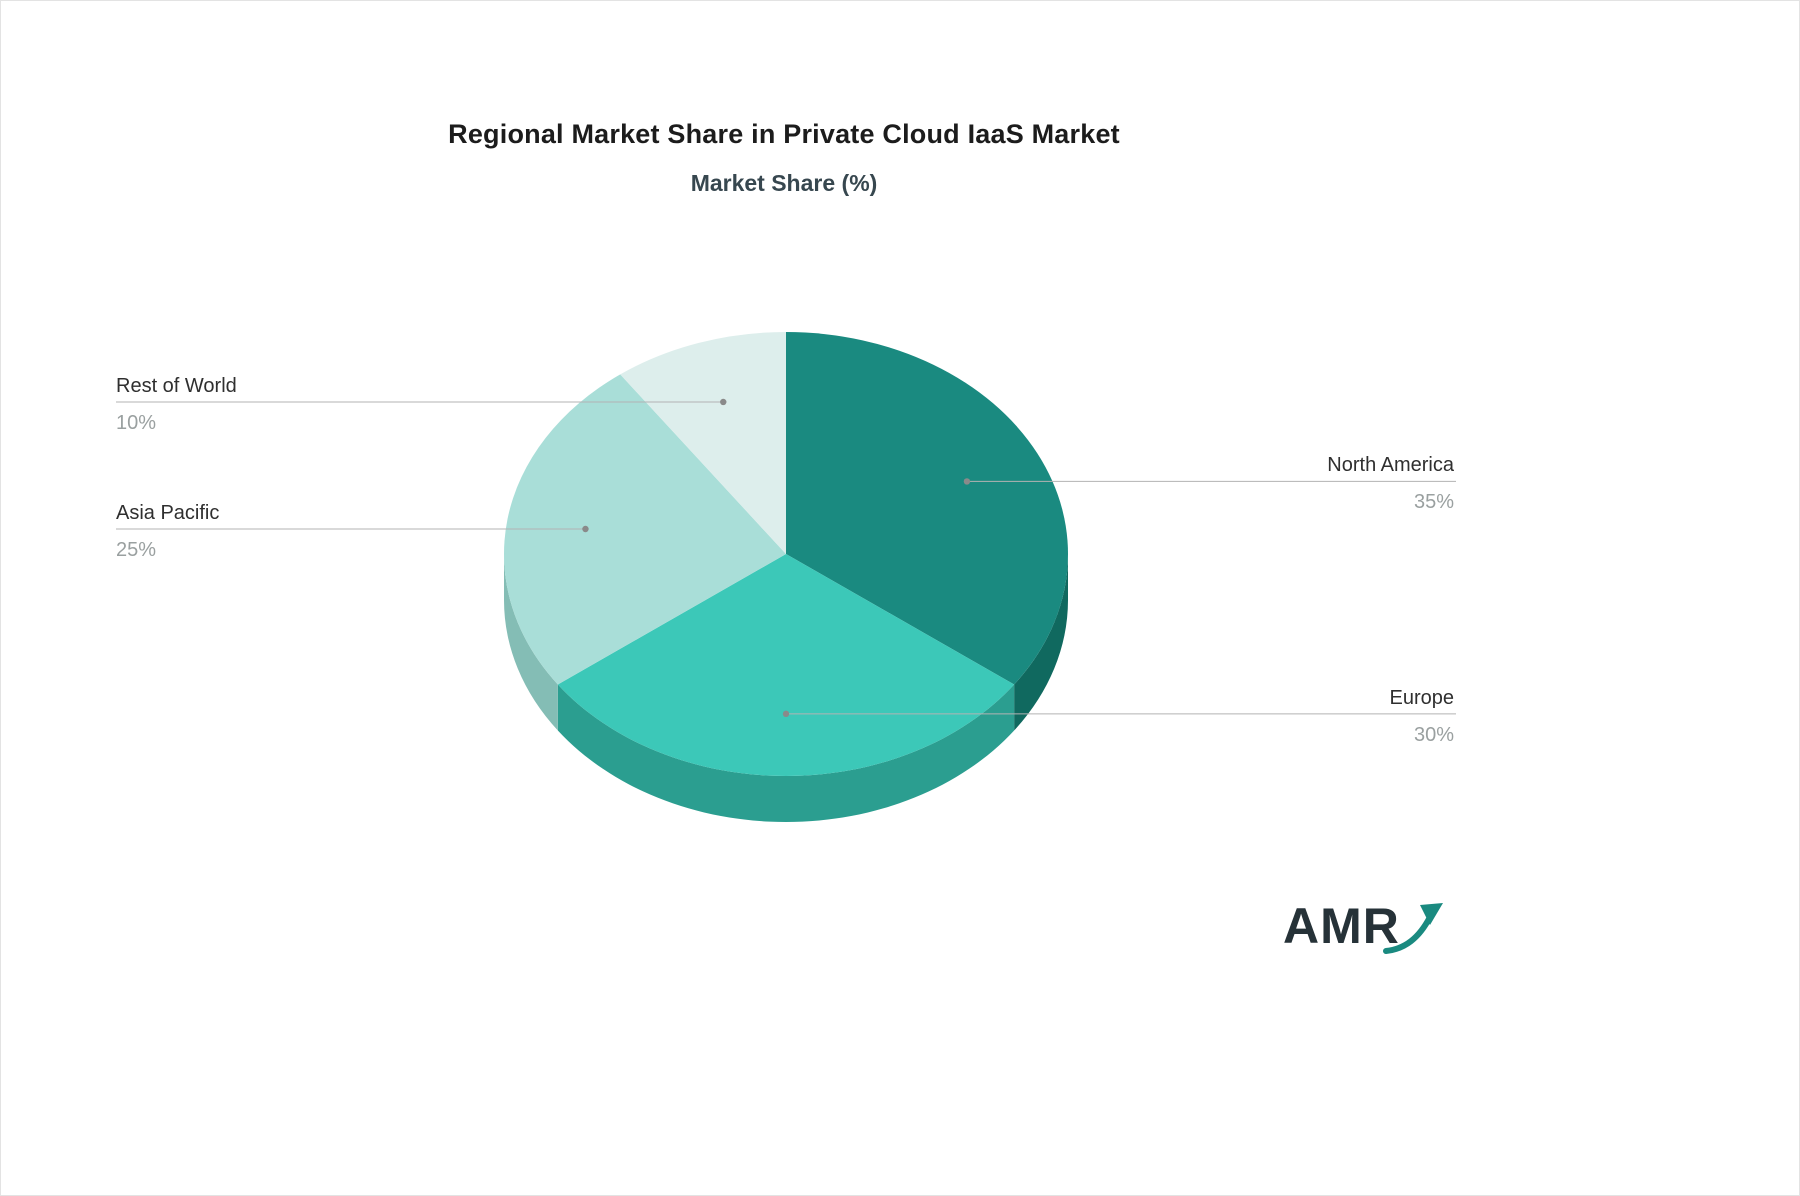 This screenshot has width=1800, height=1196. What do you see at coordinates (1041, 642) in the screenshot?
I see `pie-slice-side-north-america` at bounding box center [1041, 642].